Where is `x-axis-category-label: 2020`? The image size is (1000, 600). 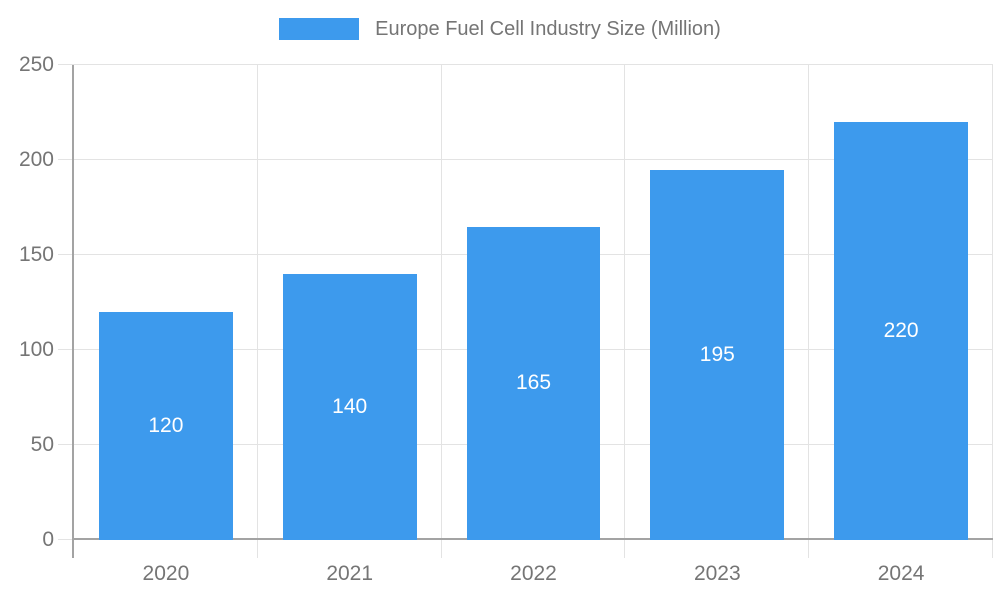 x-axis-category-label: 2020 is located at coordinates (166, 573).